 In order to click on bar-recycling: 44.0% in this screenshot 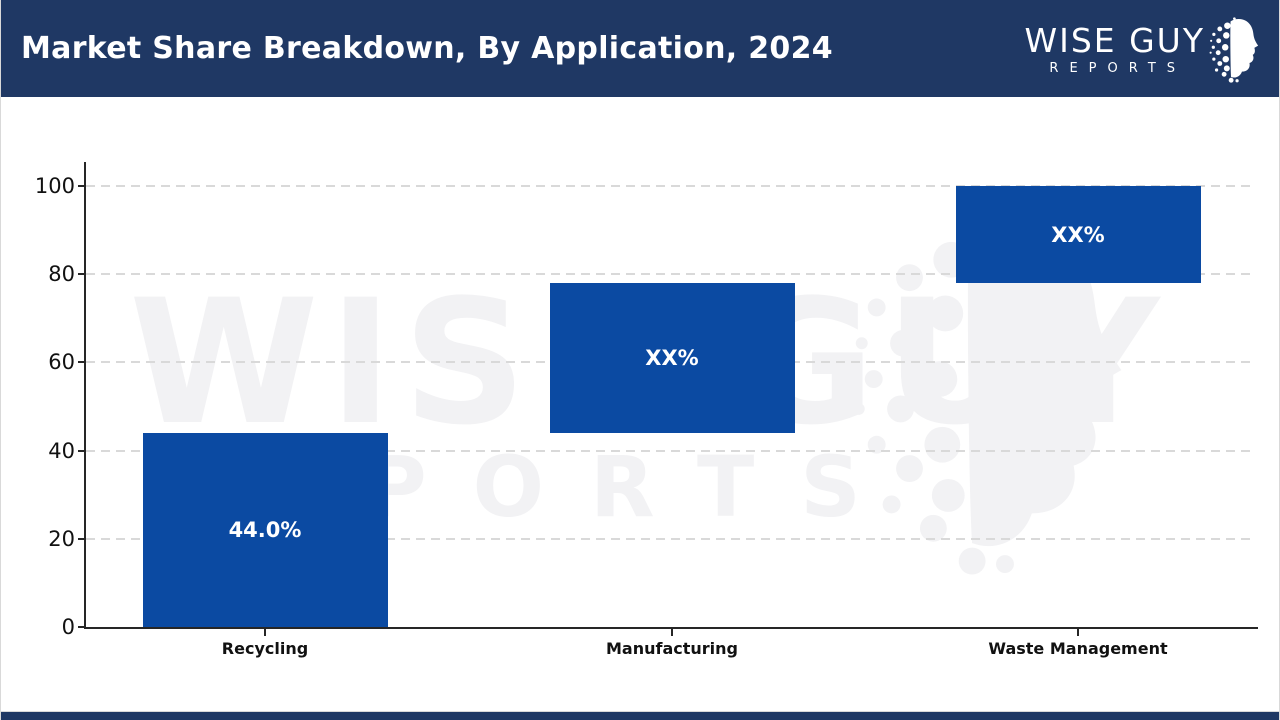, I will do `click(265, 529)`.